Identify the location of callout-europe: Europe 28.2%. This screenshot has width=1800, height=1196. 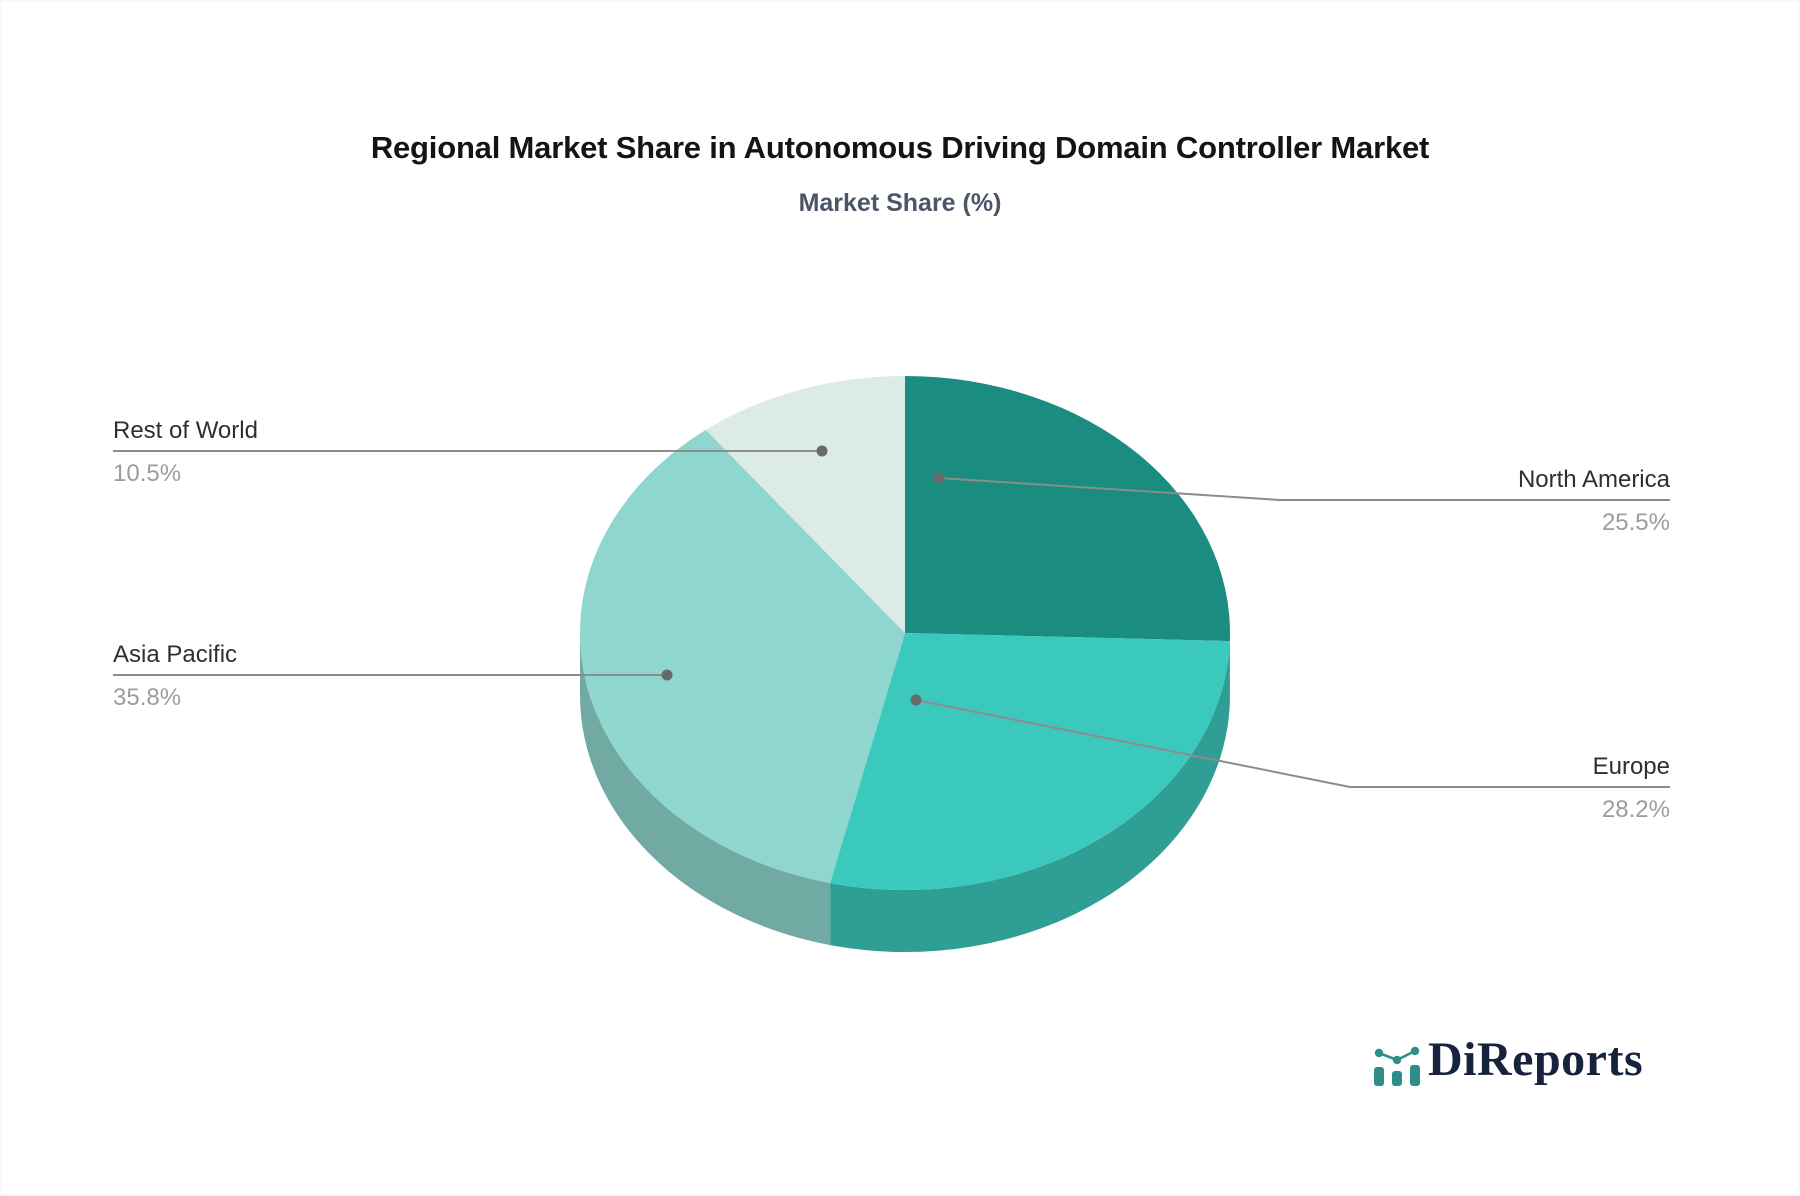
(1631, 788).